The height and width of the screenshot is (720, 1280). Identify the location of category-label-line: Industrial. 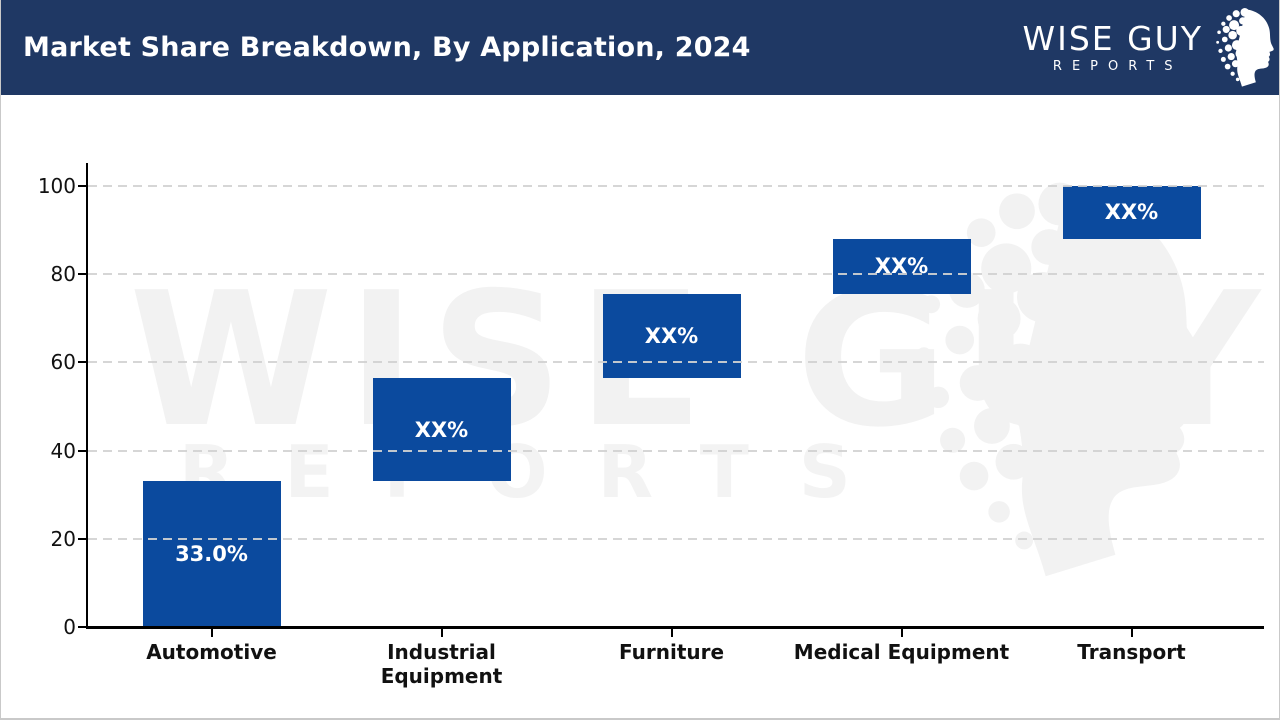
(441, 652).